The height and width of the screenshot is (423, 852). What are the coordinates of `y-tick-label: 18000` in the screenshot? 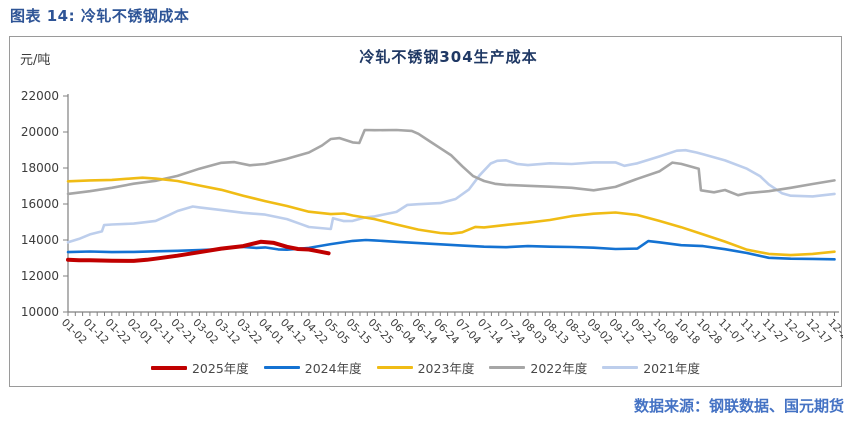 It's located at (40, 168).